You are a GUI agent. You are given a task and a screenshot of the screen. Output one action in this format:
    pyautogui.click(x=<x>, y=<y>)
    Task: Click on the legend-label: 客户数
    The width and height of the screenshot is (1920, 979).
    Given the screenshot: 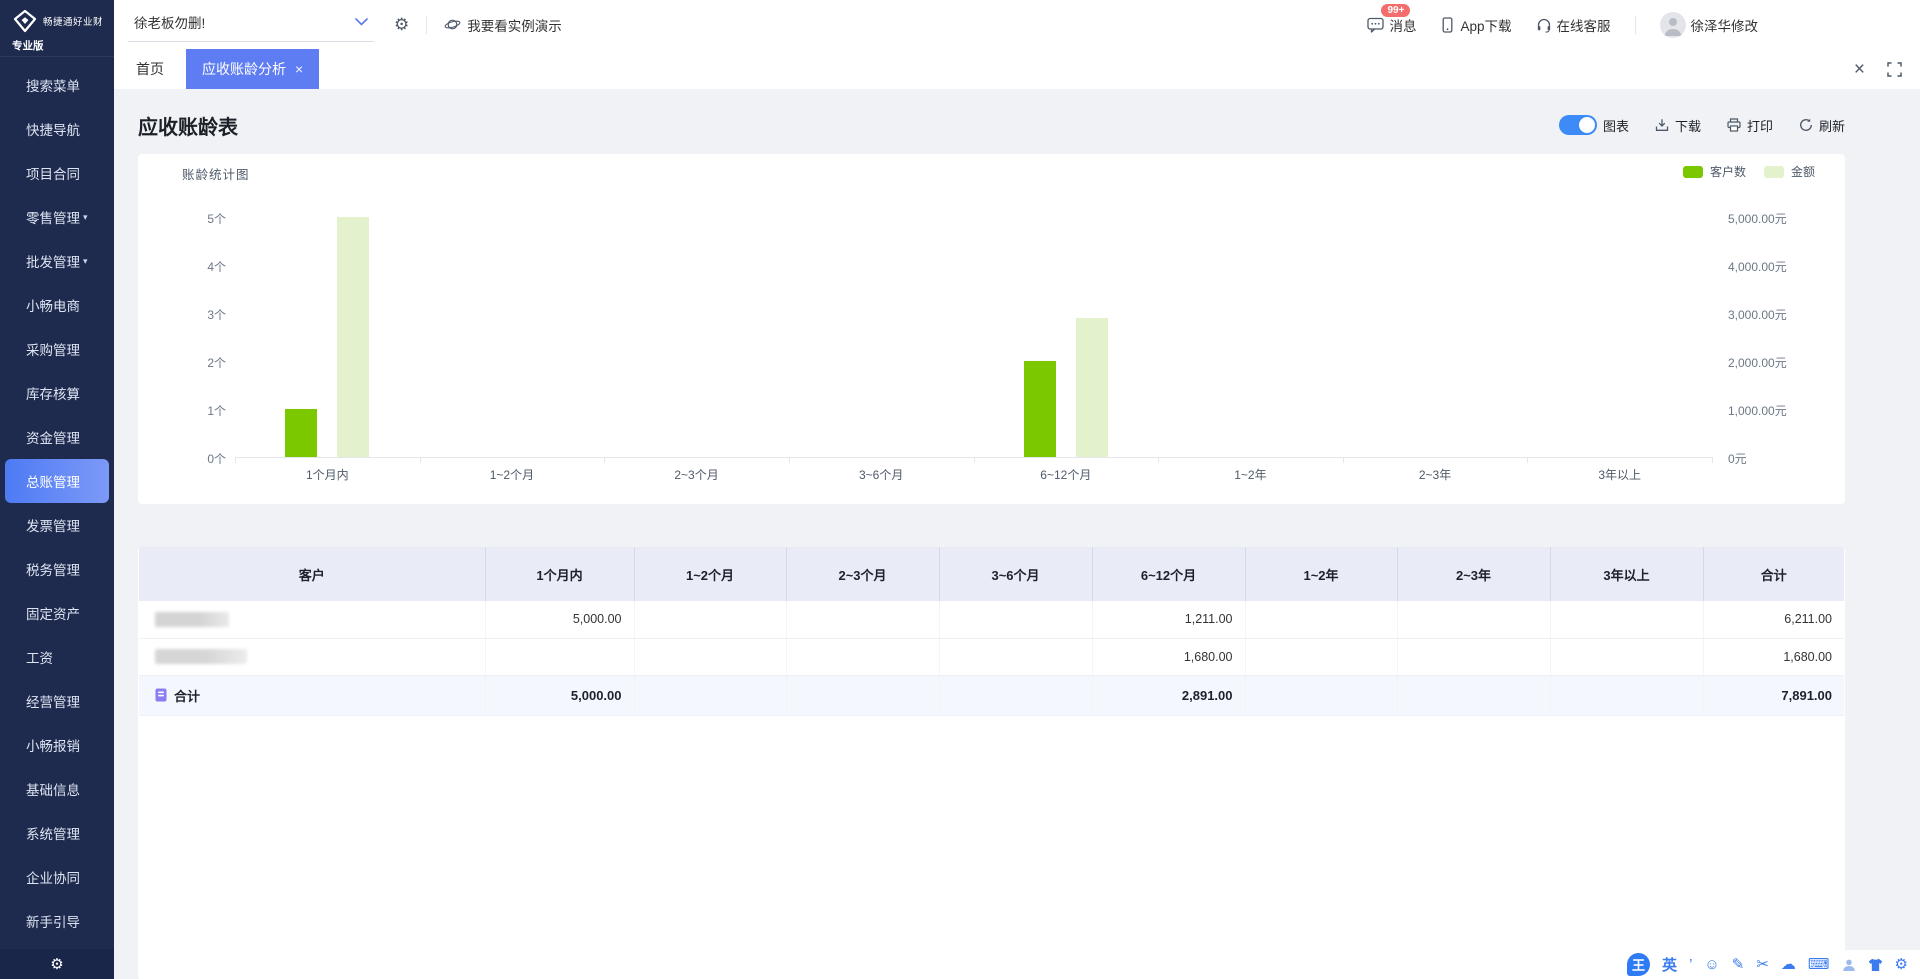 What is the action you would take?
    pyautogui.click(x=1727, y=172)
    